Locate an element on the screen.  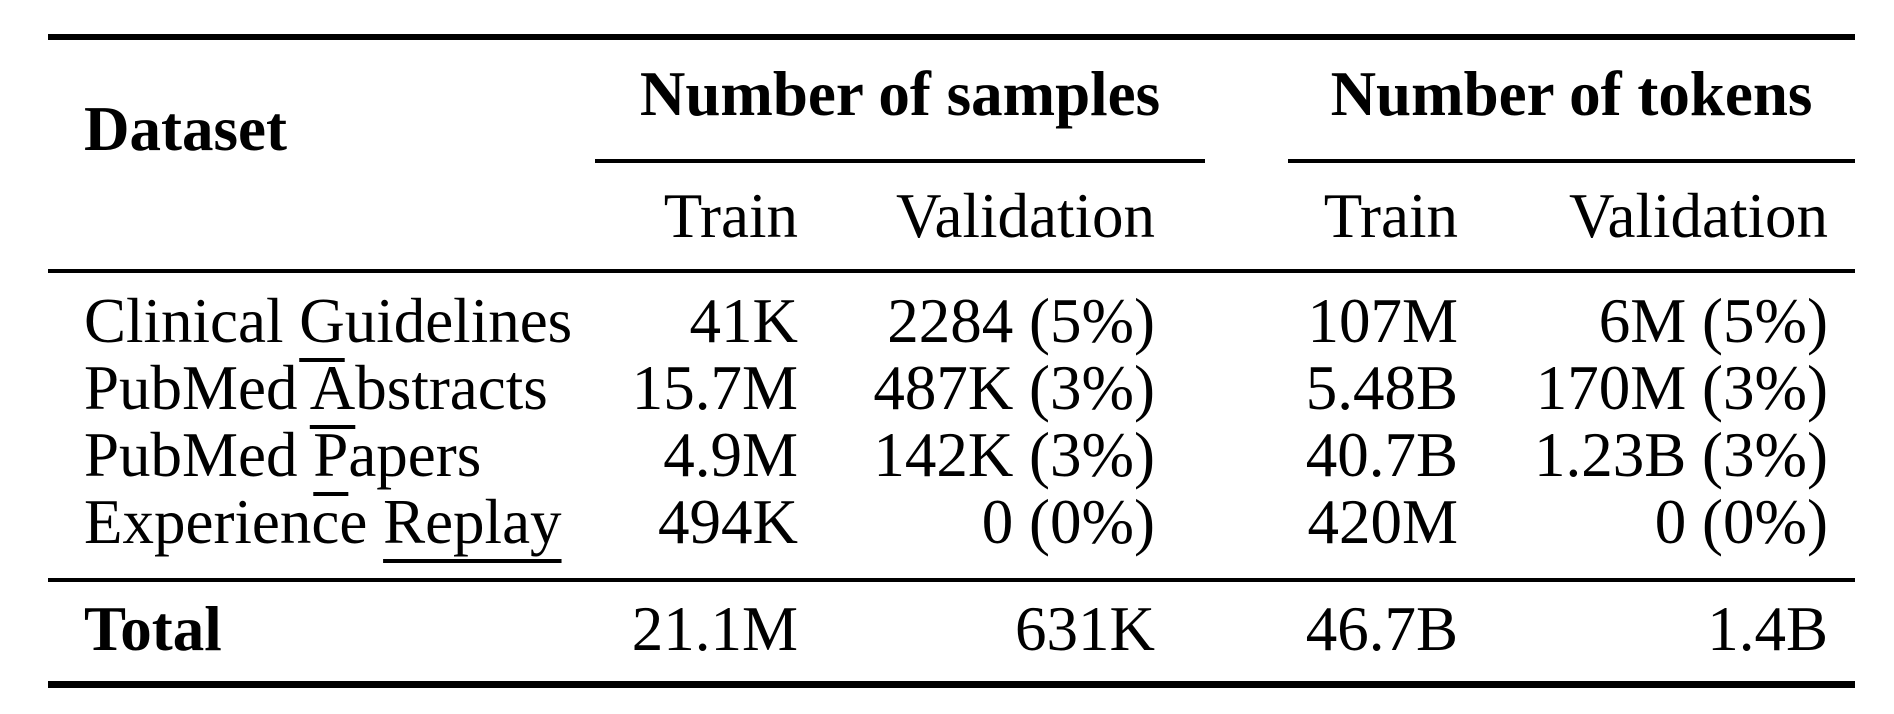
cell-samples-train: 41K is located at coordinates (744, 321).